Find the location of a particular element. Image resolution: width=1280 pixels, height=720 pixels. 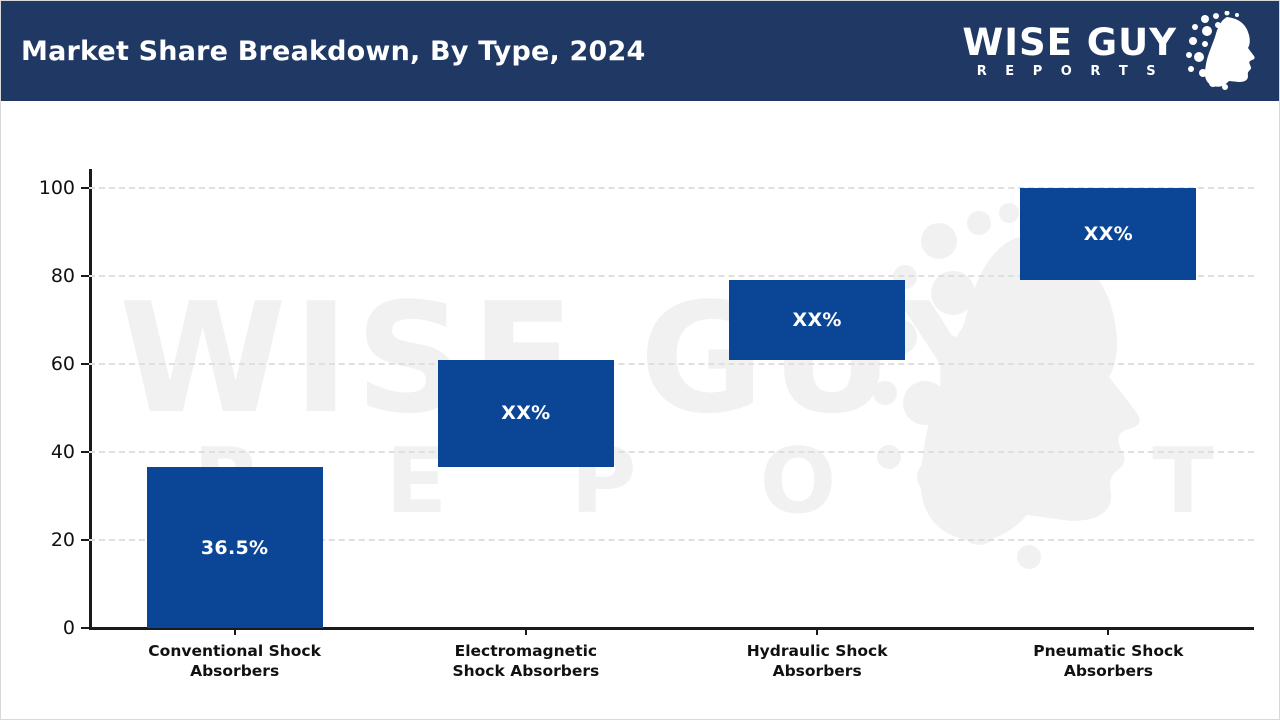

brand-logo-text: WISE GUY R E P O R T S is located at coordinates (1069, 51).